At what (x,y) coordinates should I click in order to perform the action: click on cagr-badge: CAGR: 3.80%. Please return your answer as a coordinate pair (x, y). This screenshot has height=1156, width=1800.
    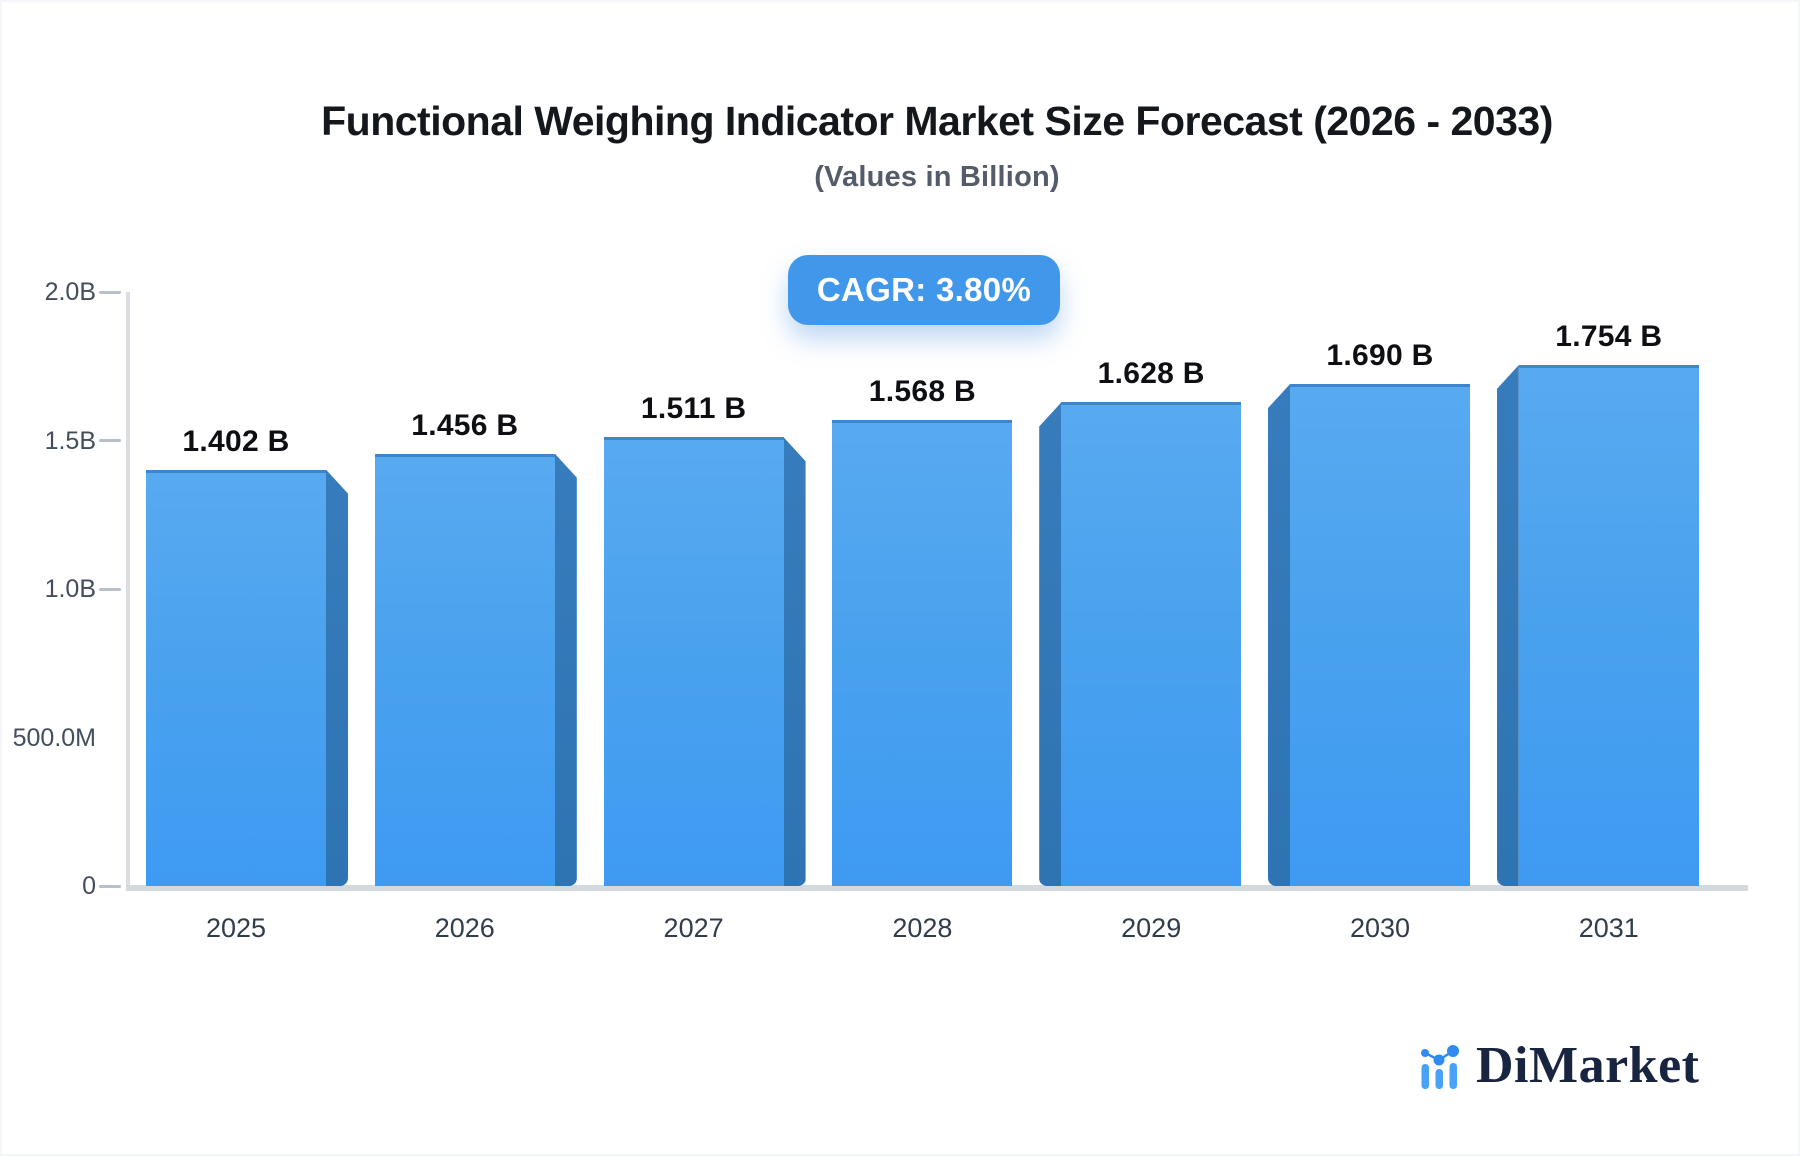
    Looking at the image, I should click on (924, 290).